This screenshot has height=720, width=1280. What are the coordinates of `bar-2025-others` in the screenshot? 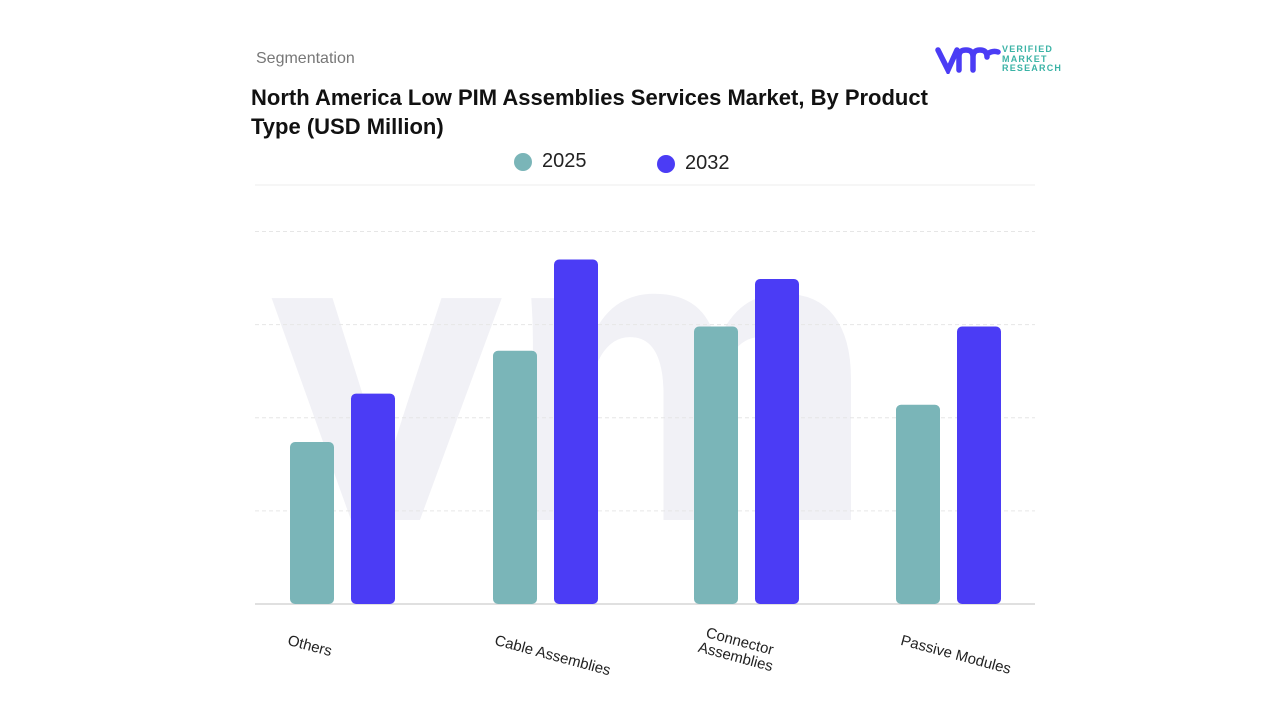 It's located at (312, 522).